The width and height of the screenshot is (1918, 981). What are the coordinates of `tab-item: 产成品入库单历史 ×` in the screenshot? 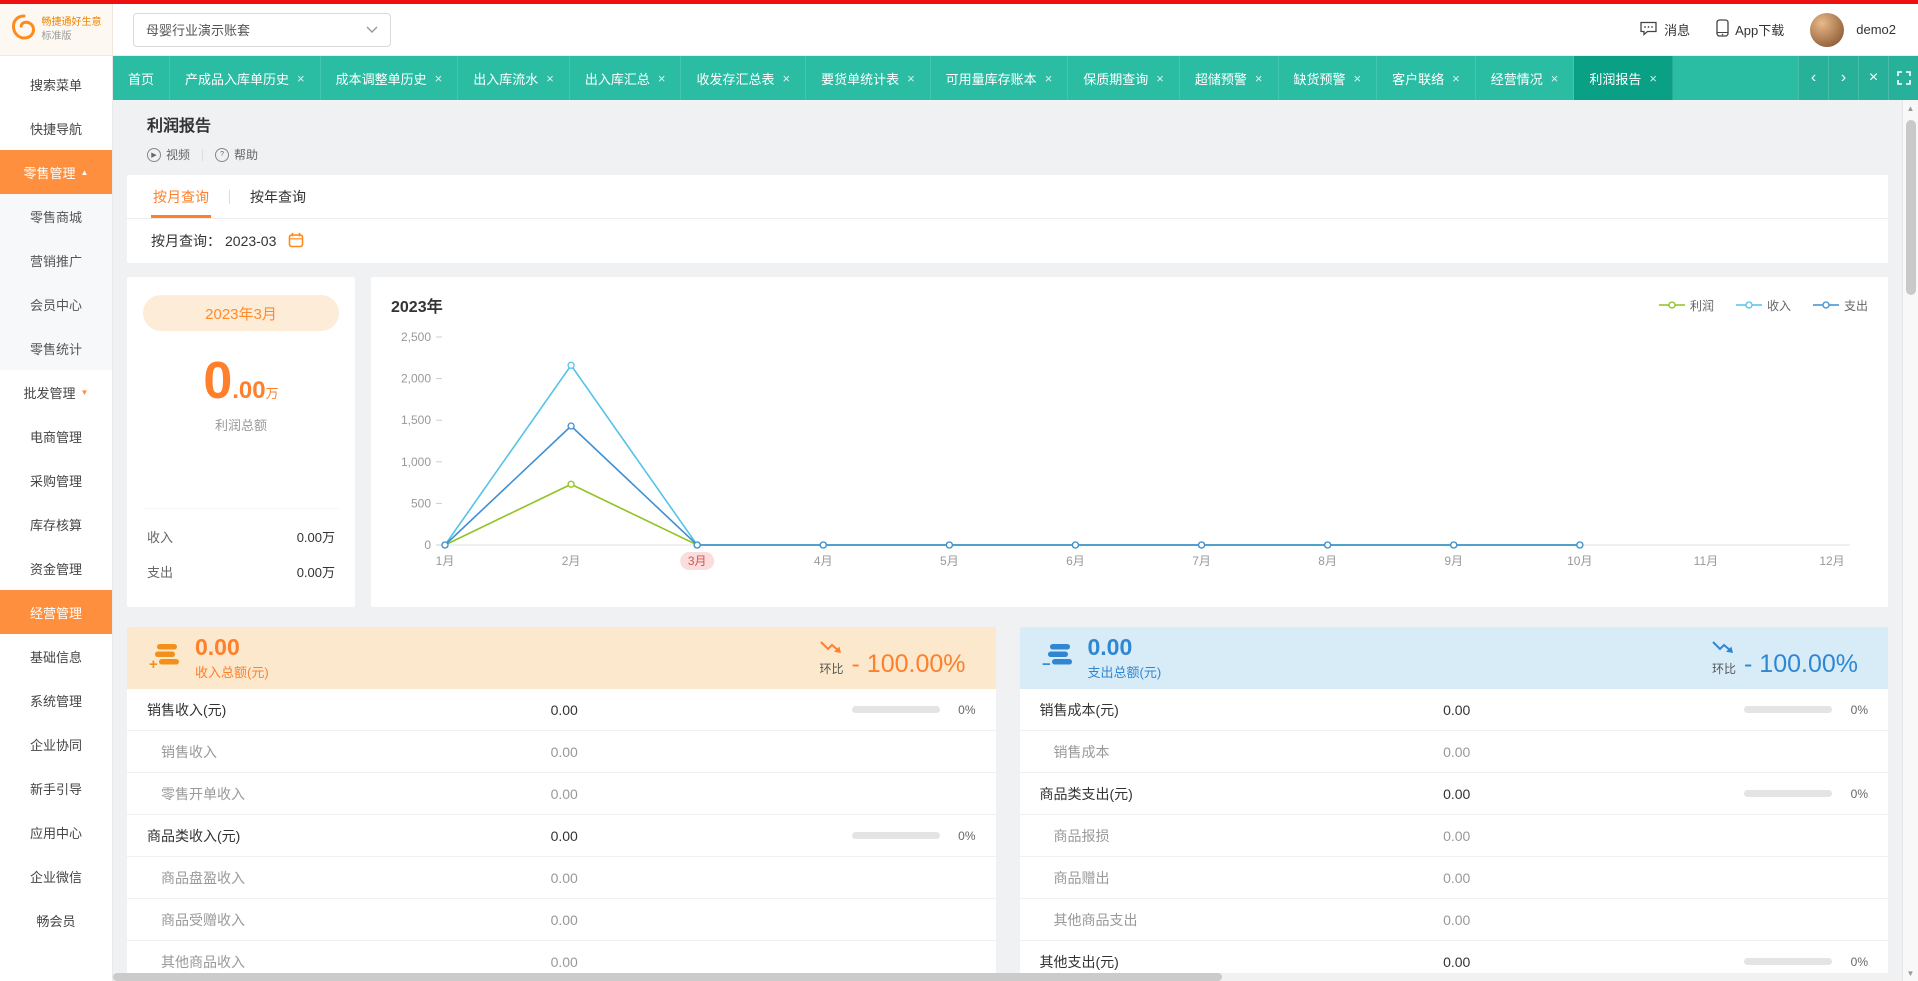 It's located at (245, 78).